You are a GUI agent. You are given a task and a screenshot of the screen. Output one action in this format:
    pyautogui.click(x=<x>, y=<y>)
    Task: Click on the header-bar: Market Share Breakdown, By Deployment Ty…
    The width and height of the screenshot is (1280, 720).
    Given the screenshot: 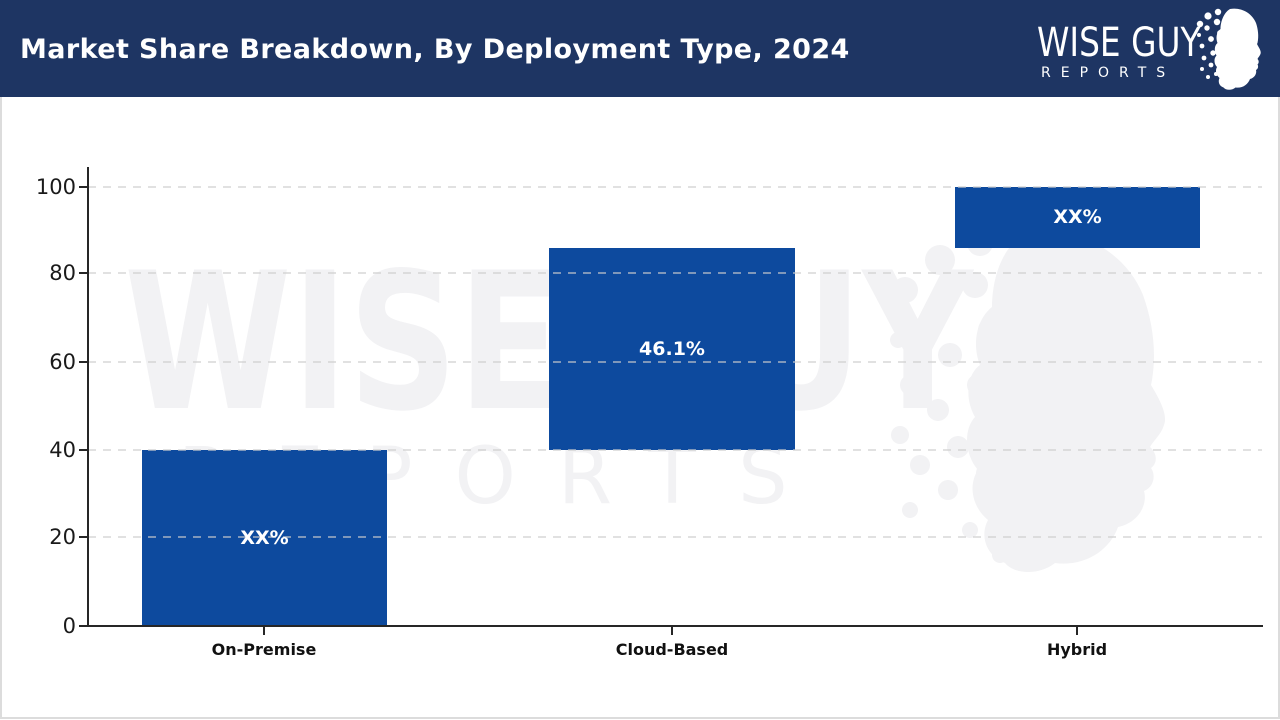 What is the action you would take?
    pyautogui.click(x=640, y=48)
    